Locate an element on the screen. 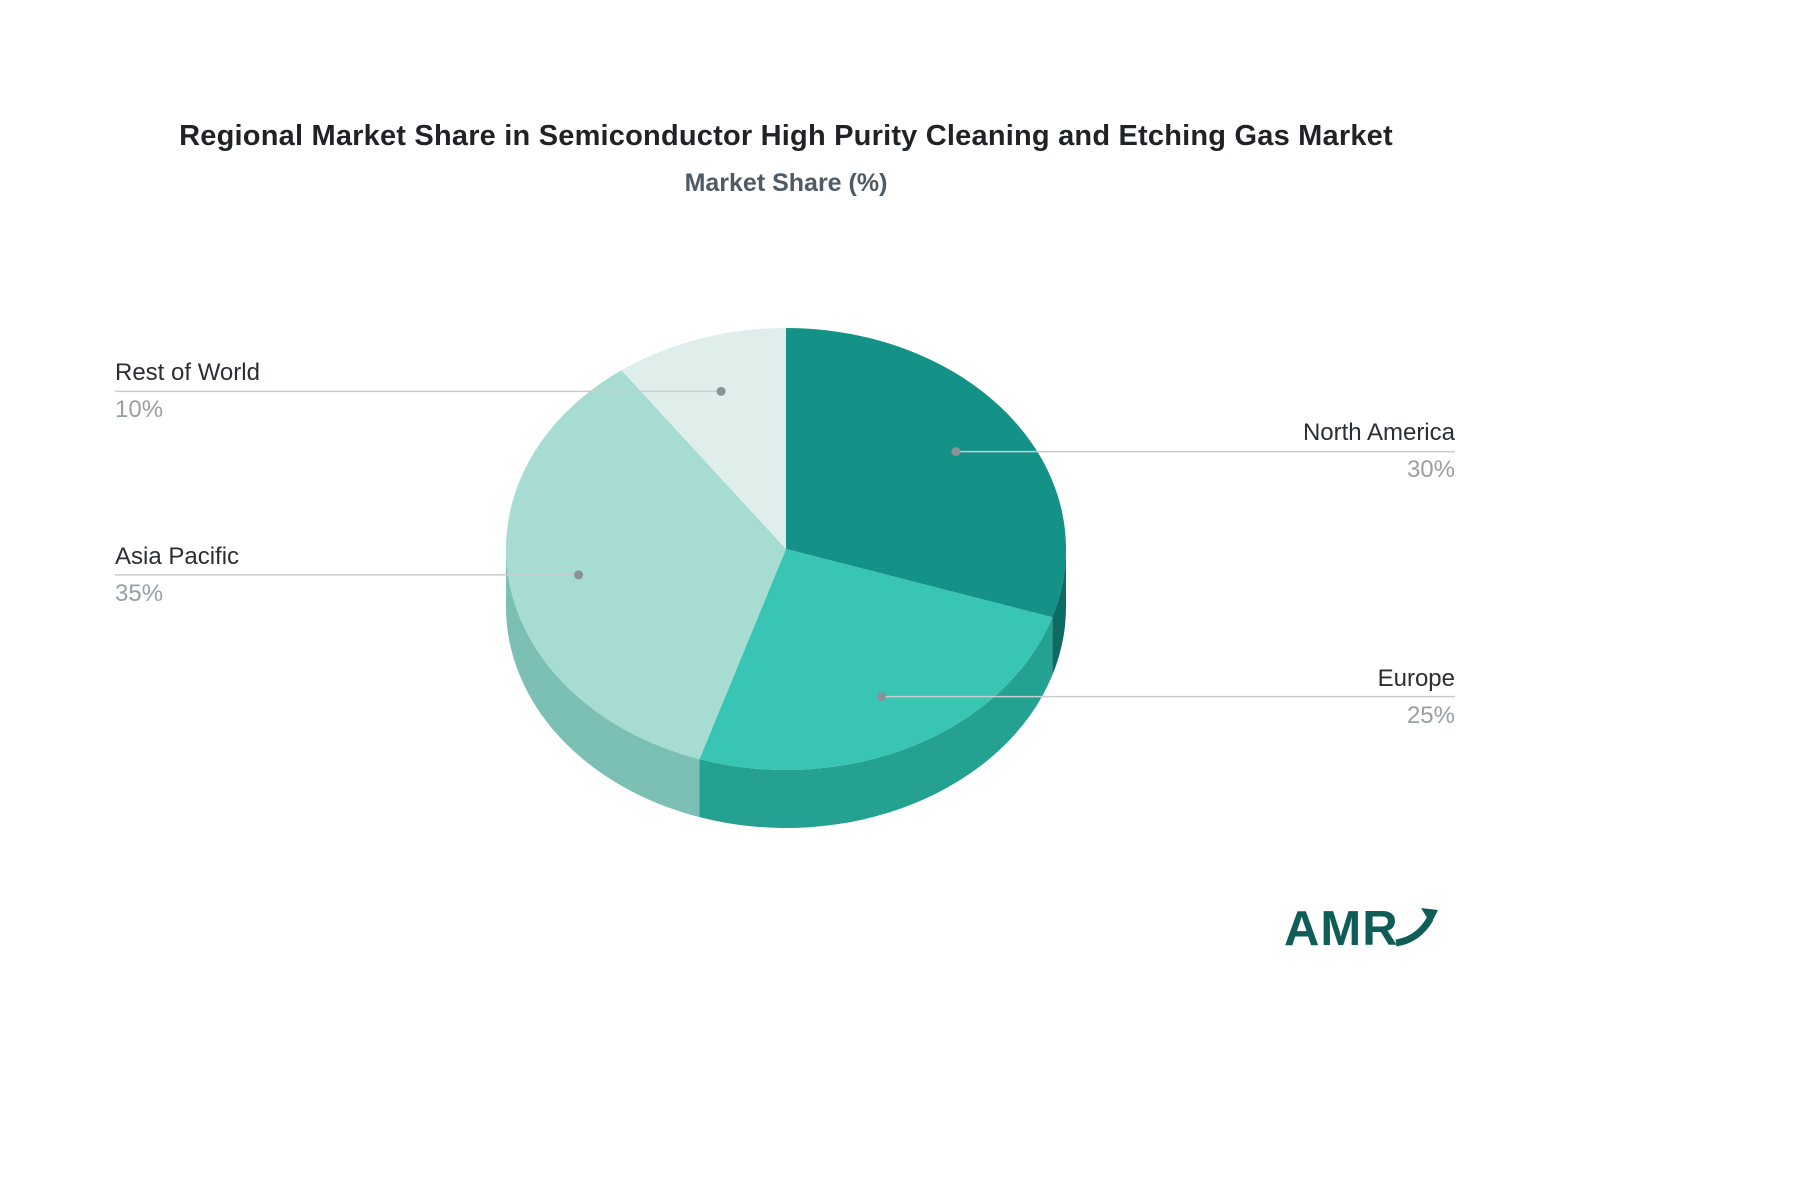  slice-label-north-america: North America 30% is located at coordinates (1379, 451).